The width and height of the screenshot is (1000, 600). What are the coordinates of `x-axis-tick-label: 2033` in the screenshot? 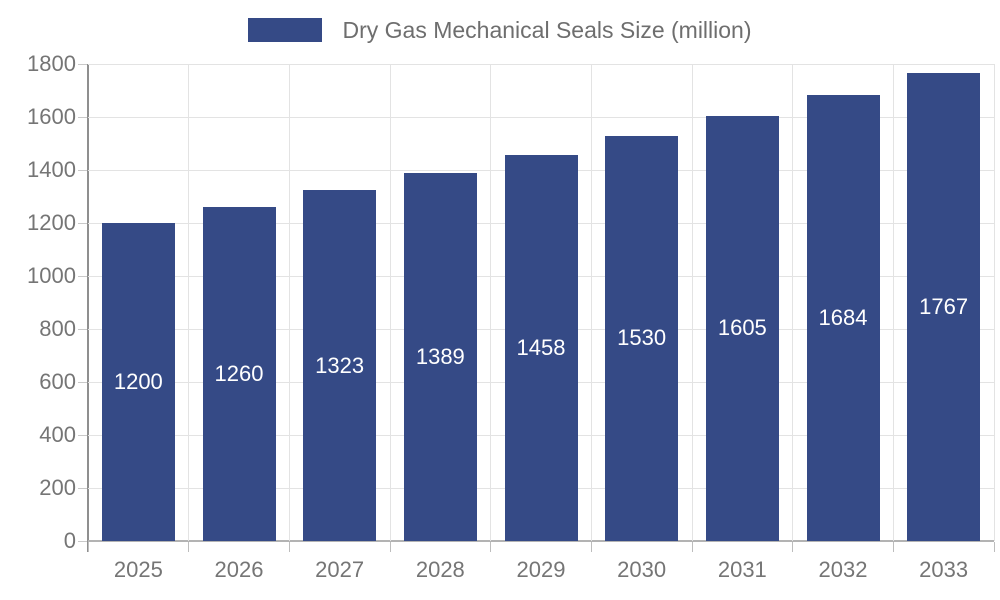 It's located at (944, 569).